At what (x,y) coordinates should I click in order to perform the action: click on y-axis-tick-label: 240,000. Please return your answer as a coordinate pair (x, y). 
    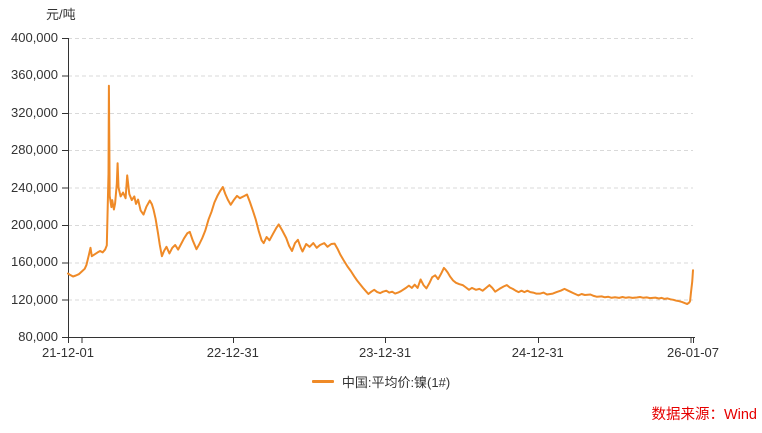
    Looking at the image, I should click on (34, 187).